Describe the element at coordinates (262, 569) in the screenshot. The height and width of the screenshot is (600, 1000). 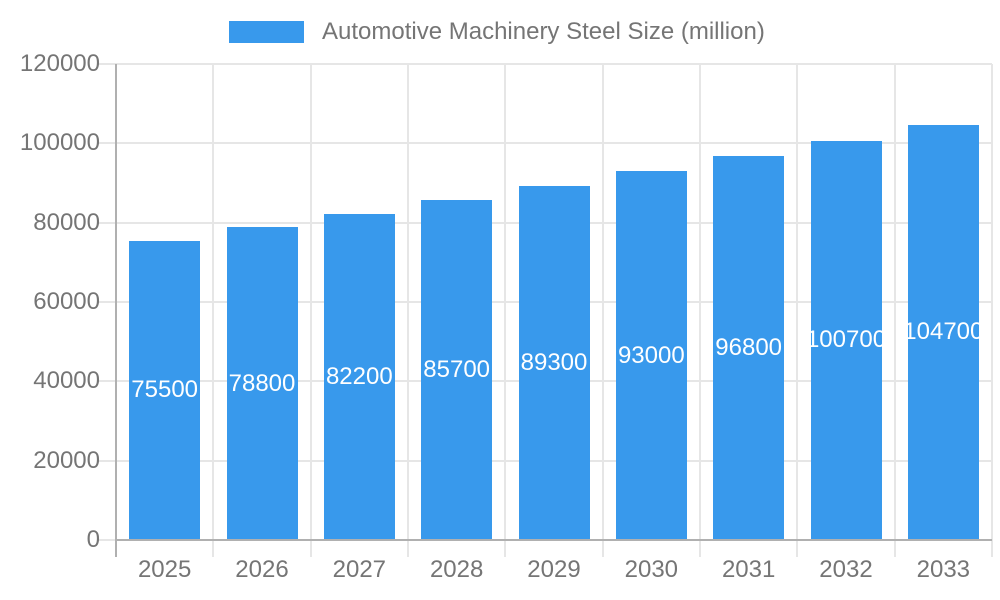
I see `x-axis-tick-label: 2026` at that location.